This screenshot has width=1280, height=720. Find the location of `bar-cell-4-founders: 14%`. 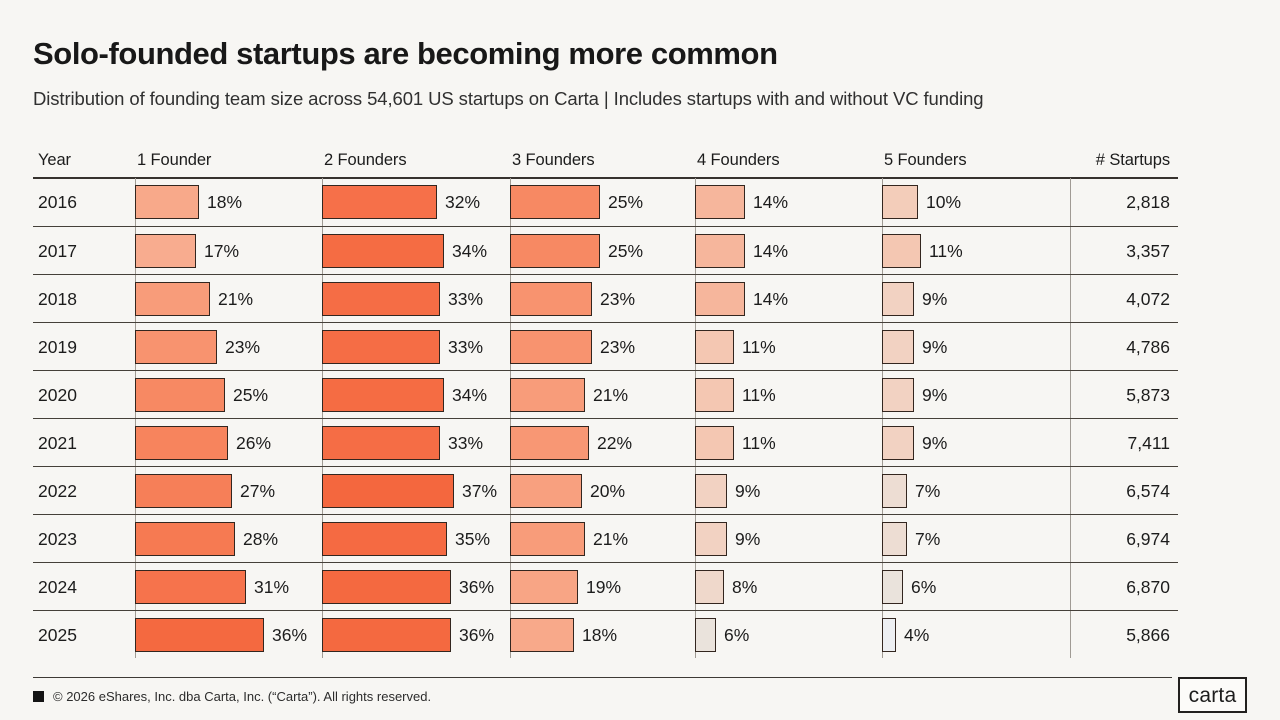

bar-cell-4-founders: 14% is located at coordinates (741, 202).